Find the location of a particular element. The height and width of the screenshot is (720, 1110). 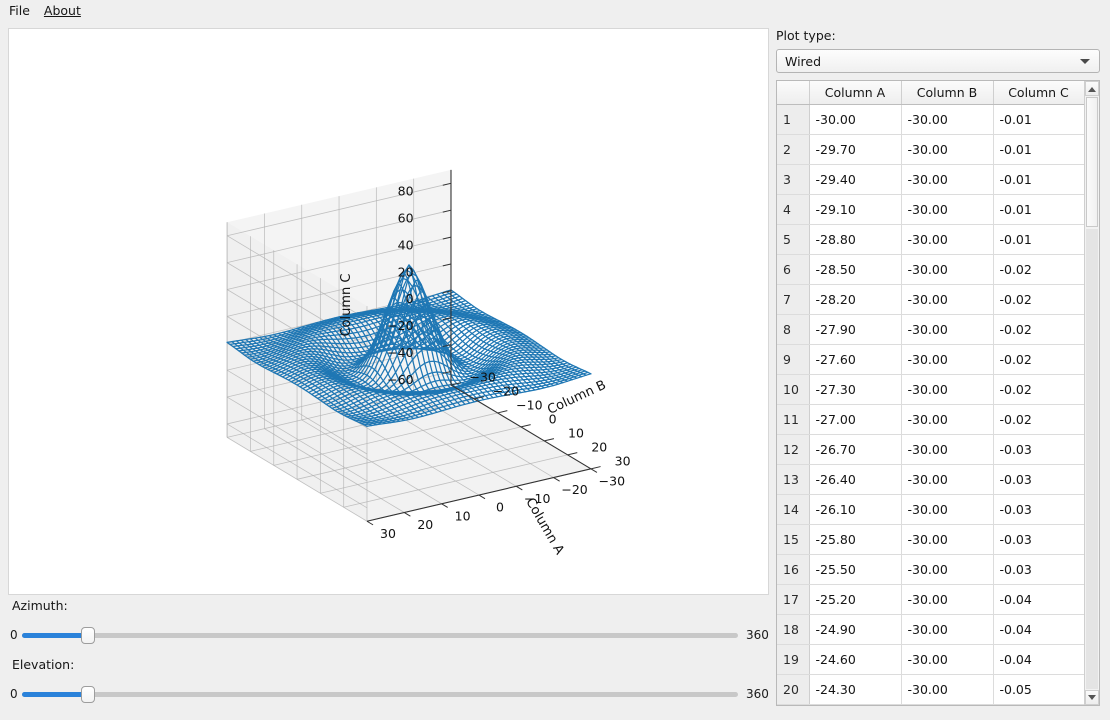

table-row: 17 -25.20 -30.00 -0.04 is located at coordinates (931, 599).